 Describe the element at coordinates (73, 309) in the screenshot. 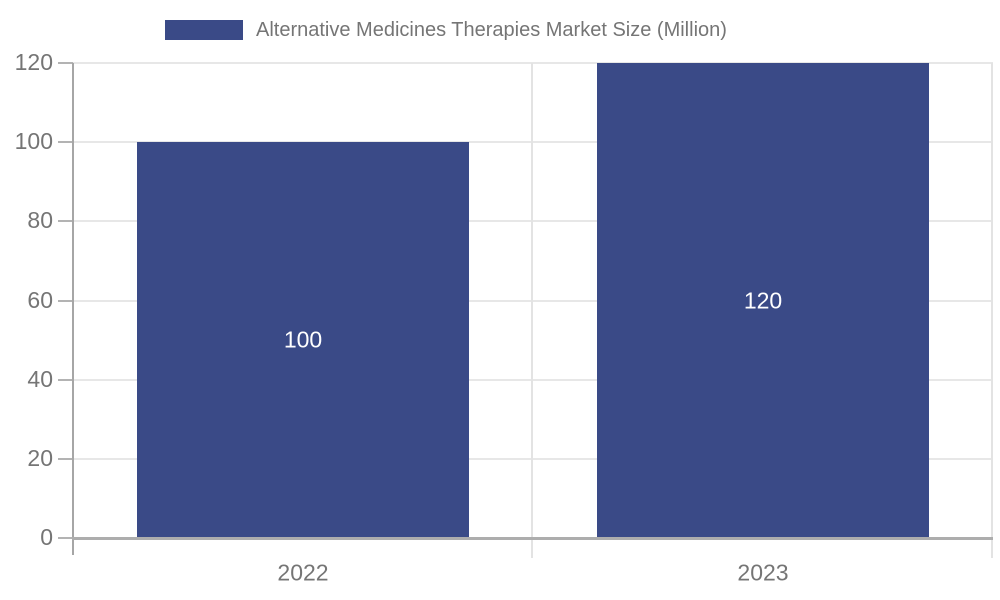

I see `y-axis-line` at that location.